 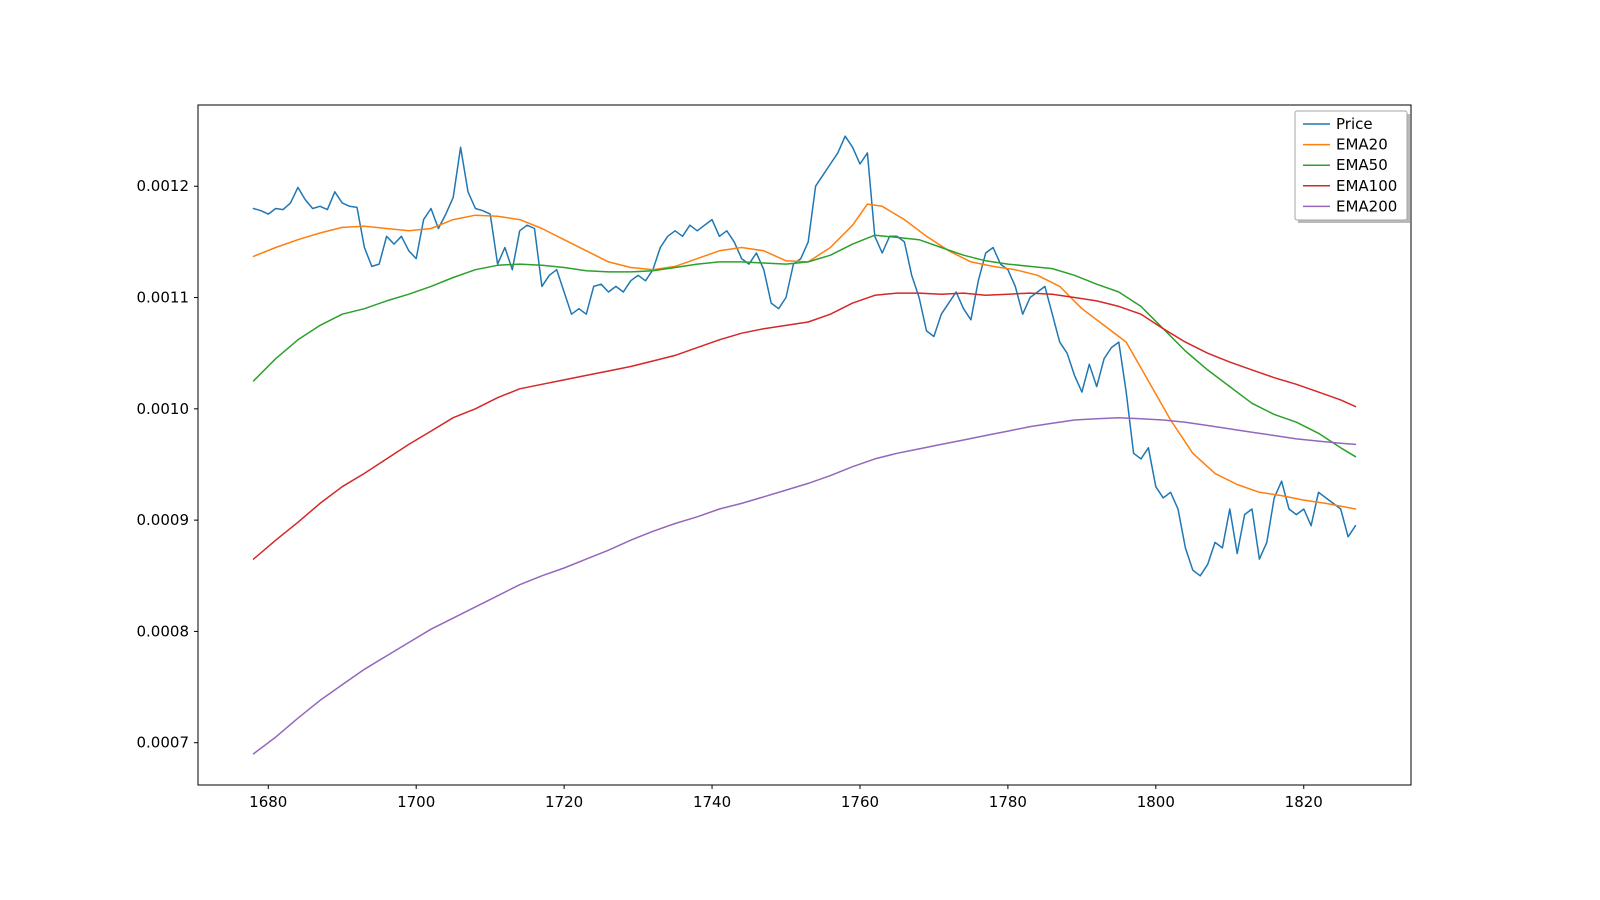 I want to click on x-axis-tick-label: 1760, so click(x=860, y=802).